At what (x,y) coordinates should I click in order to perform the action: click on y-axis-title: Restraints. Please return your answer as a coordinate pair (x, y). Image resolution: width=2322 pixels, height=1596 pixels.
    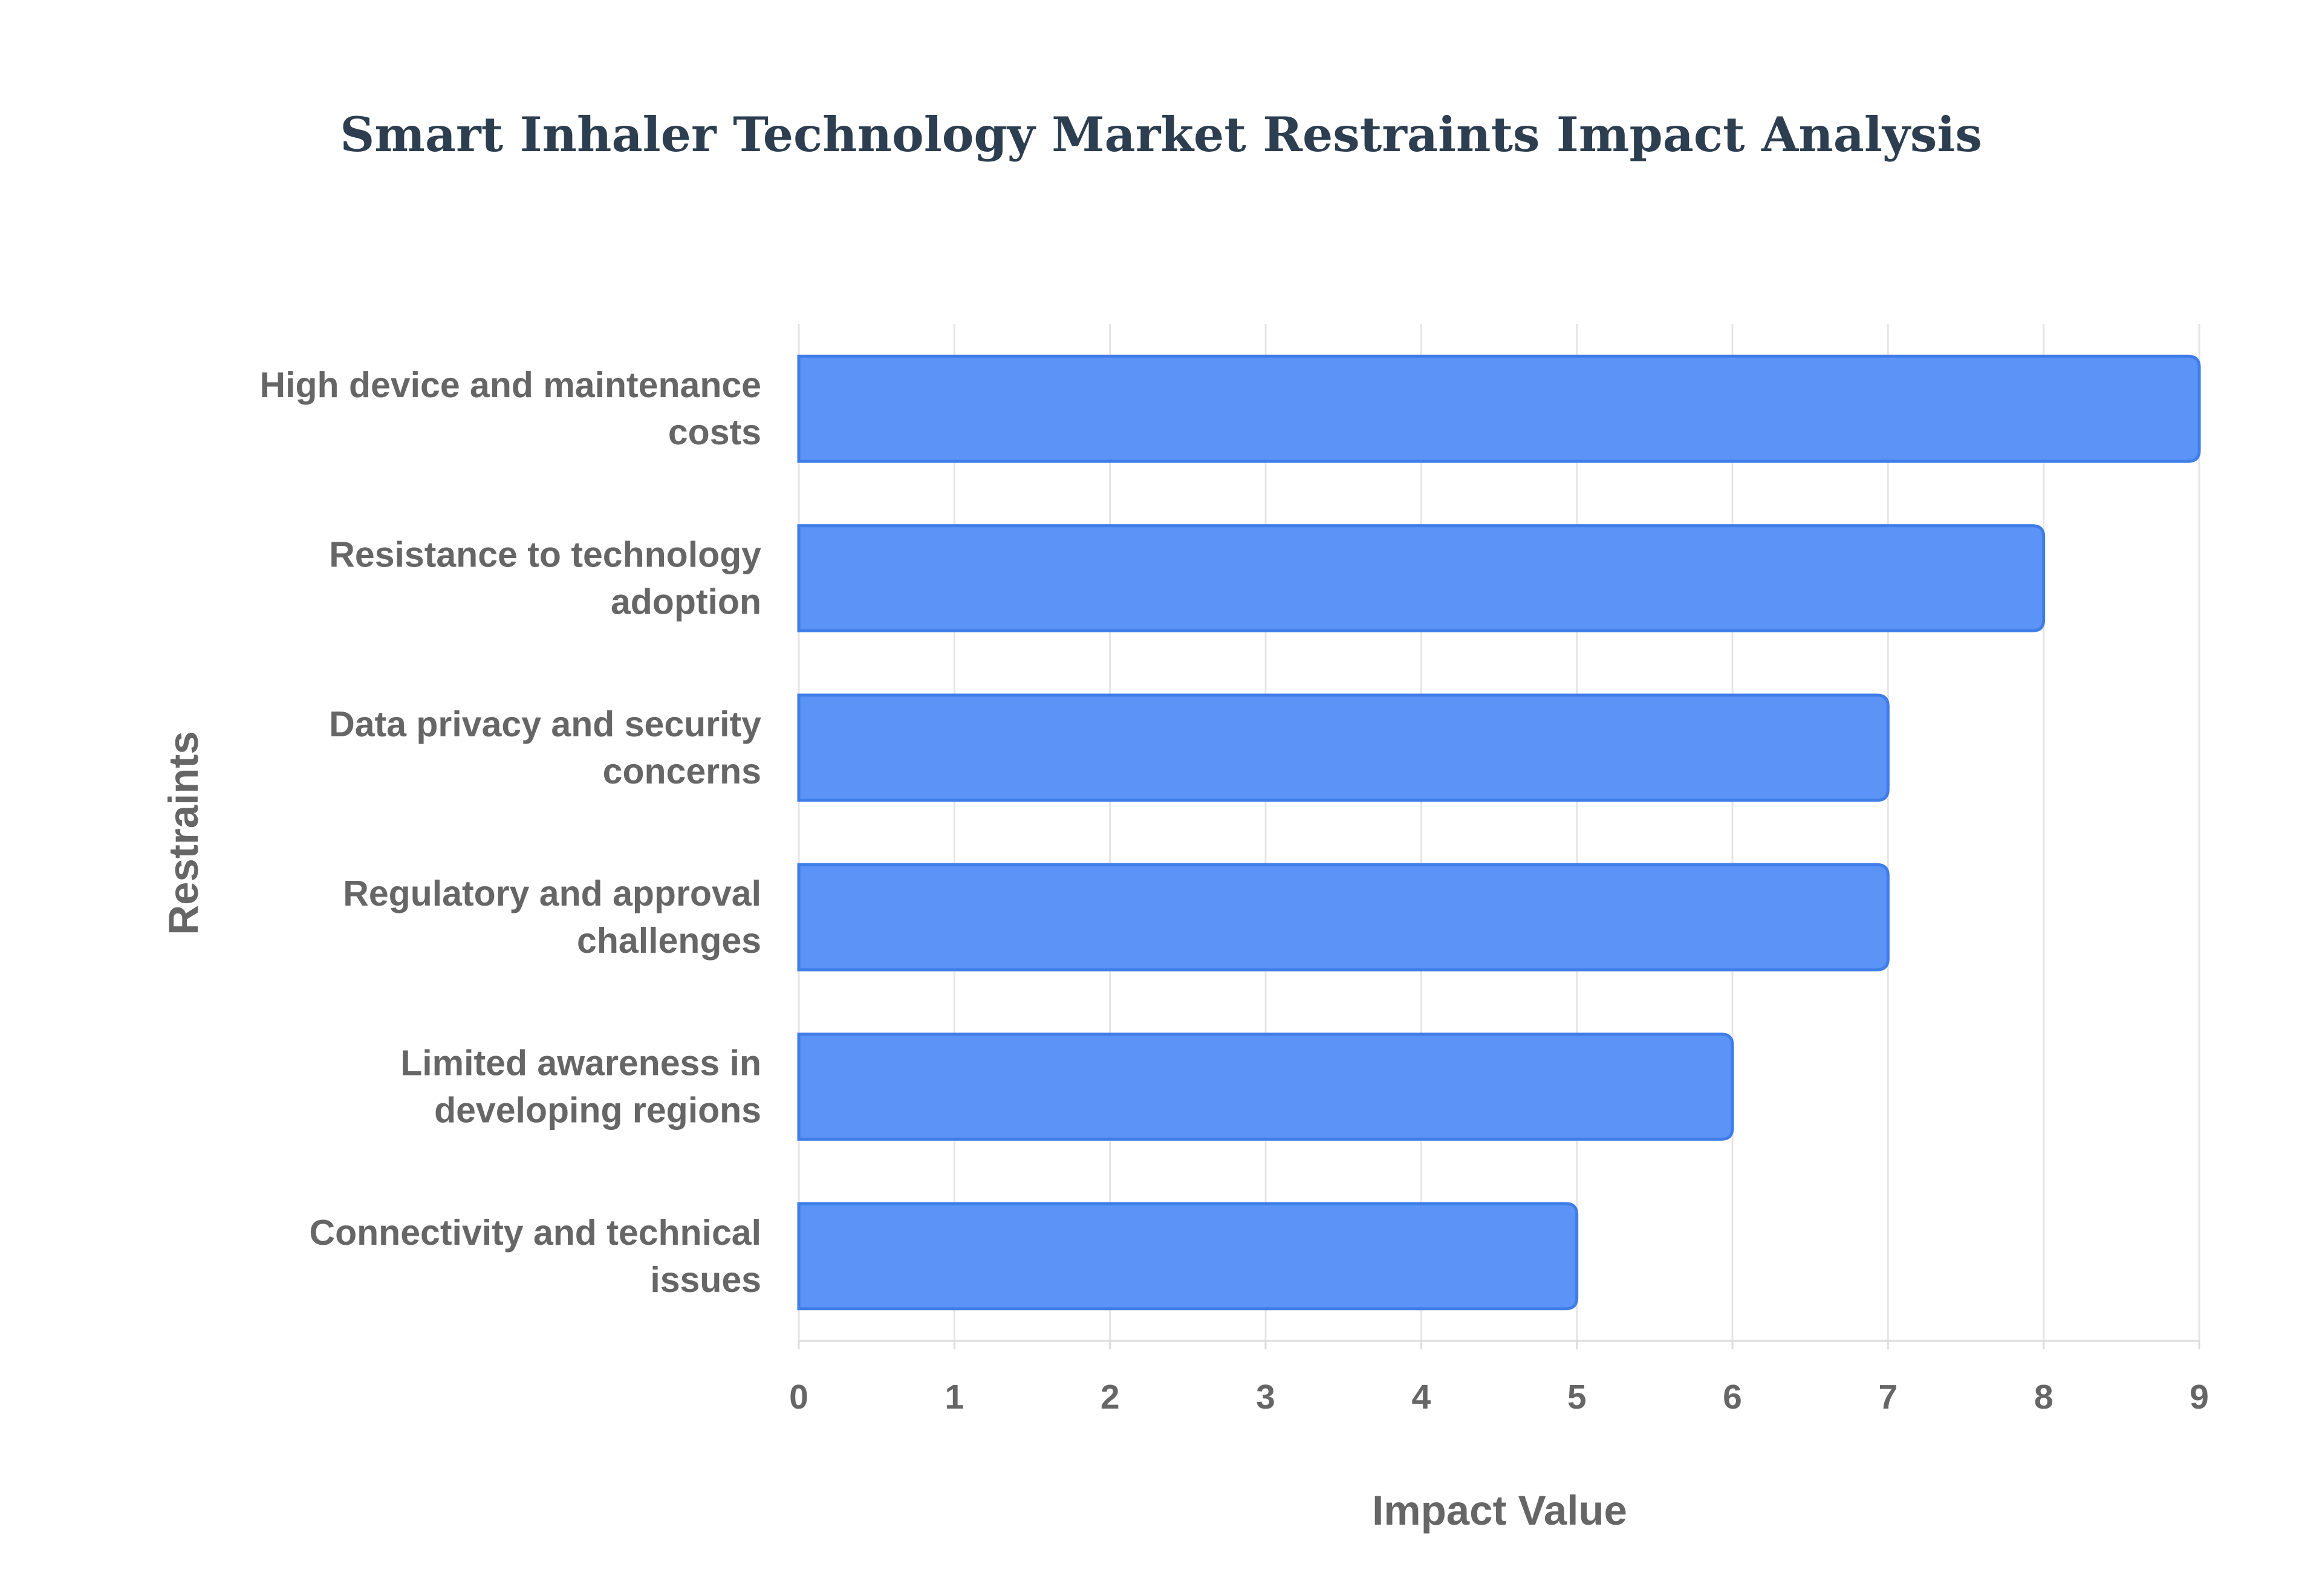
    Looking at the image, I should click on (184, 833).